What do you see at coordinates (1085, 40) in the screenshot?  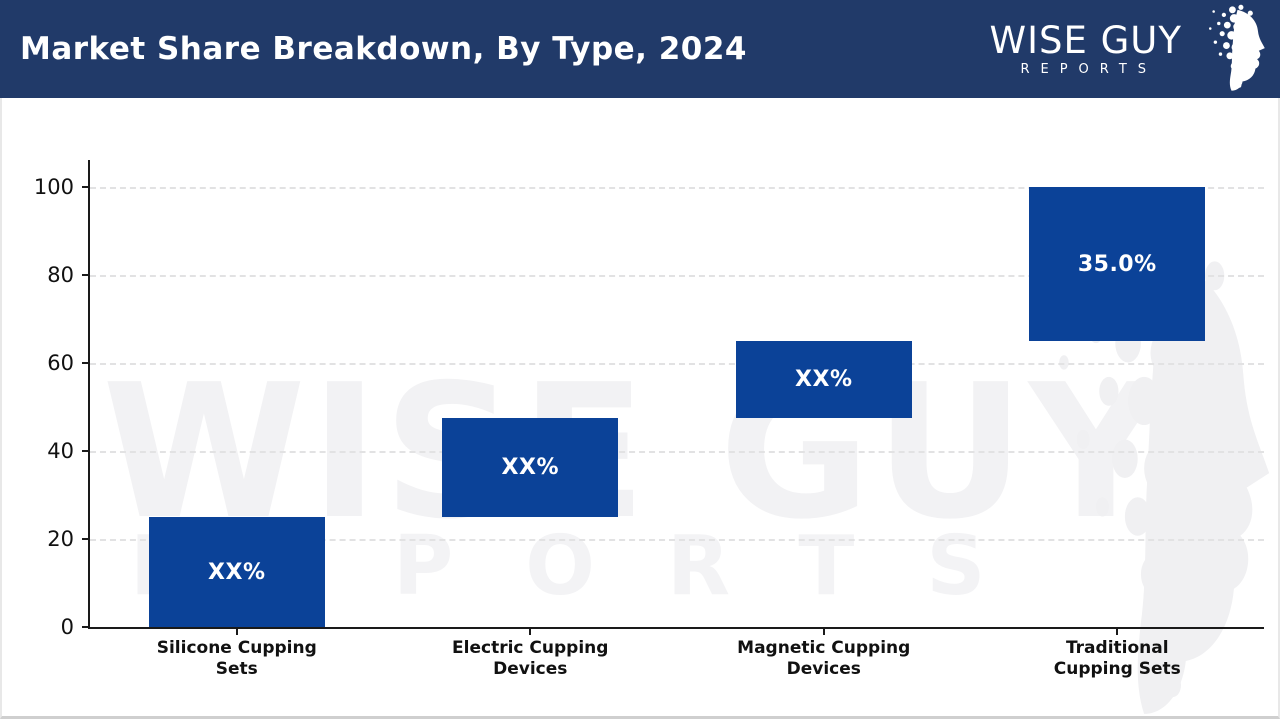 I see `brand-name: WISE GUY` at bounding box center [1085, 40].